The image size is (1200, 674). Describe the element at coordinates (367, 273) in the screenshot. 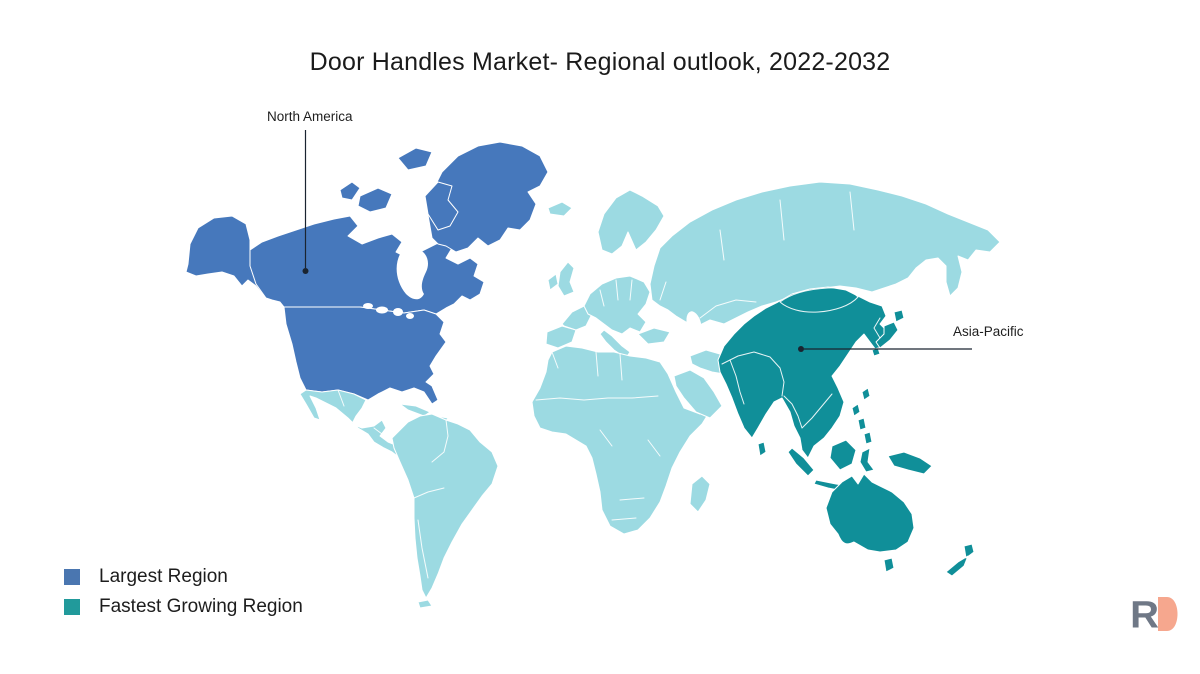

I see `region-north-america` at that location.